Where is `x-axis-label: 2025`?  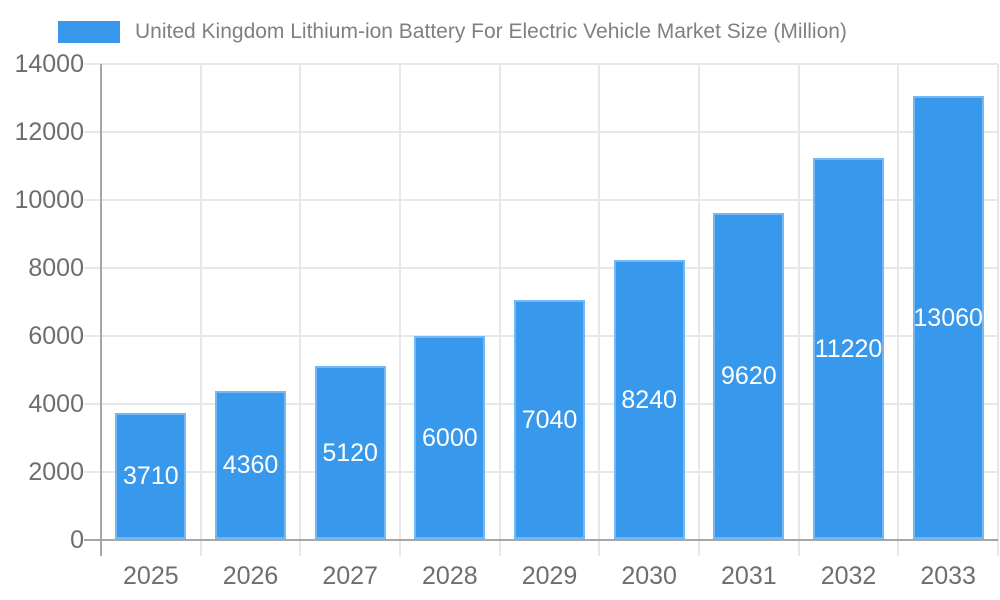 x-axis-label: 2025 is located at coordinates (151, 575).